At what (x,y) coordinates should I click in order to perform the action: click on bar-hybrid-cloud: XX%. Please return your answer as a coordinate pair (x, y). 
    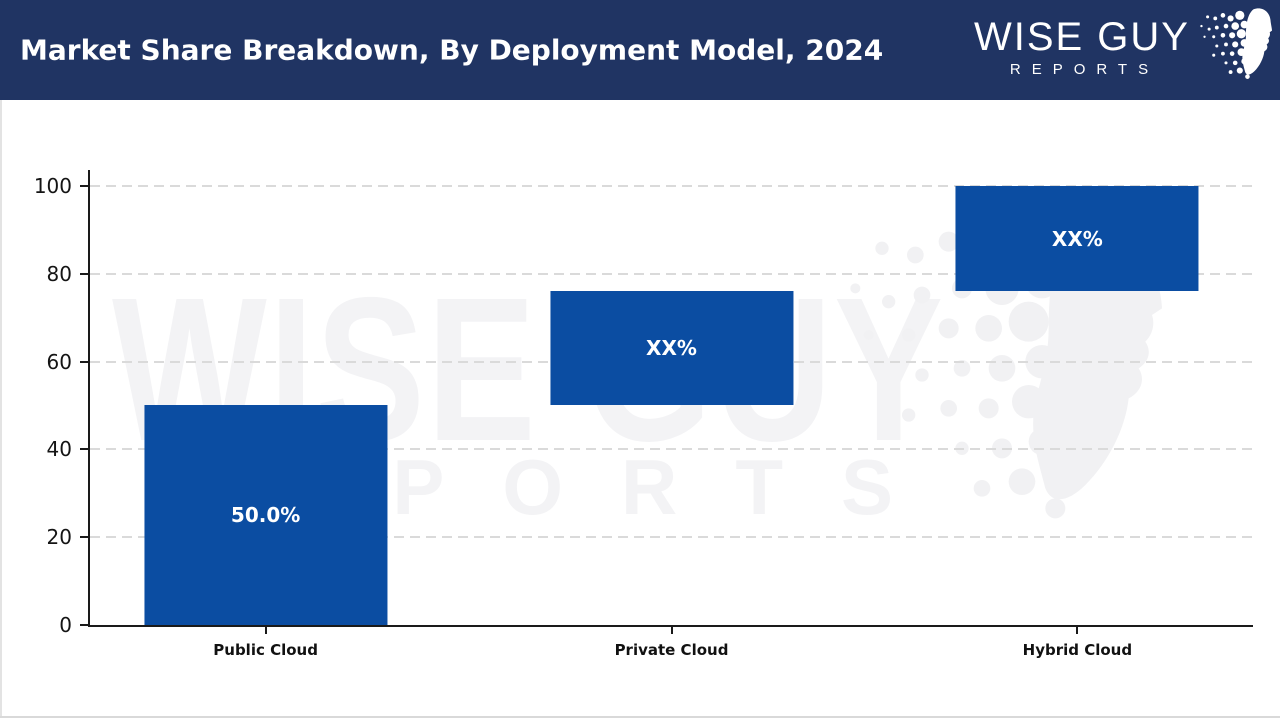
    Looking at the image, I should click on (1077, 238).